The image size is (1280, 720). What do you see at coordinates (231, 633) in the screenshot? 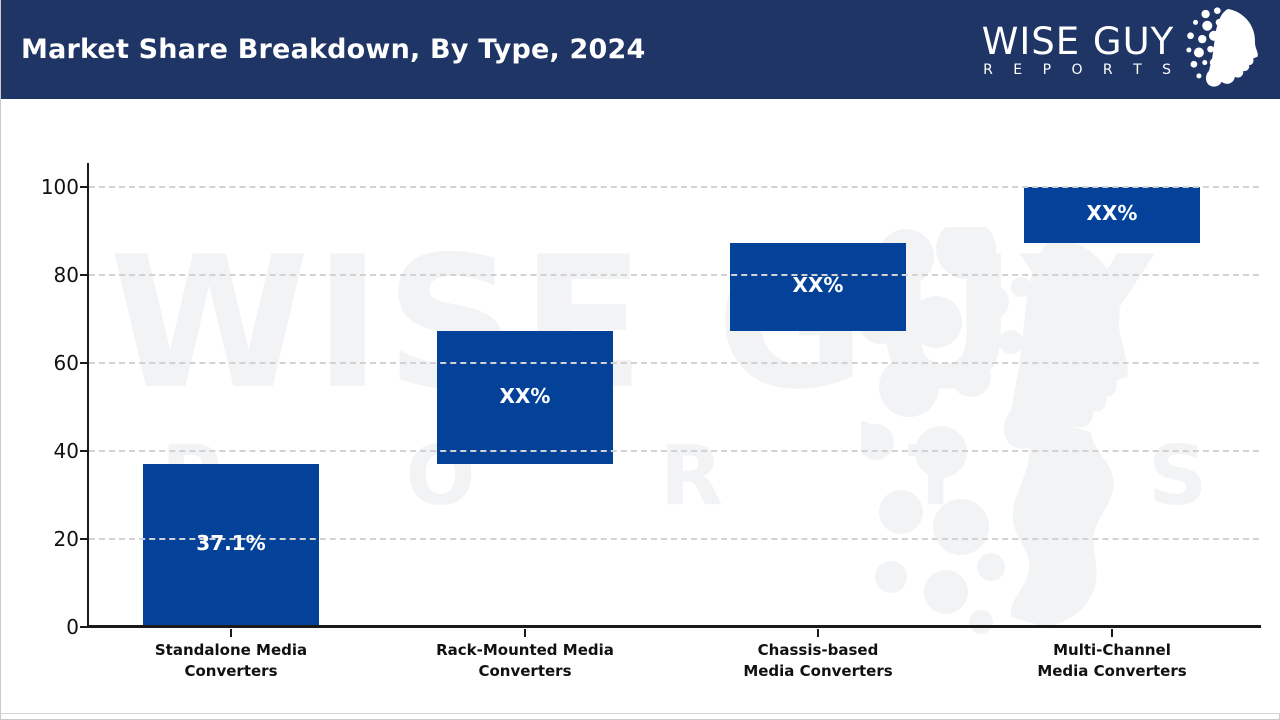
I see `x-tick-standalone-media-converters` at bounding box center [231, 633].